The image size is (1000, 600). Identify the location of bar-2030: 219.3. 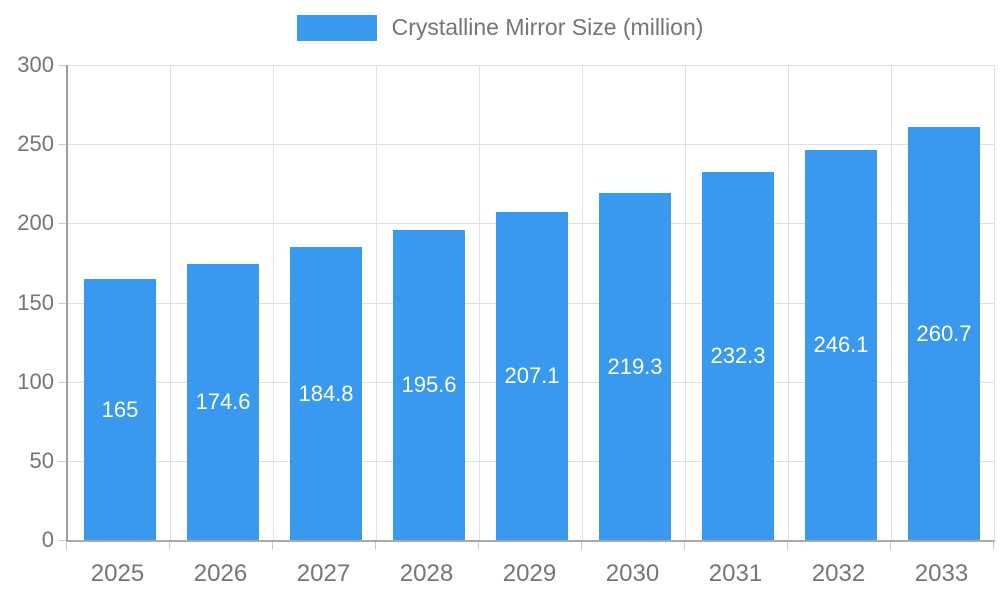
(635, 366).